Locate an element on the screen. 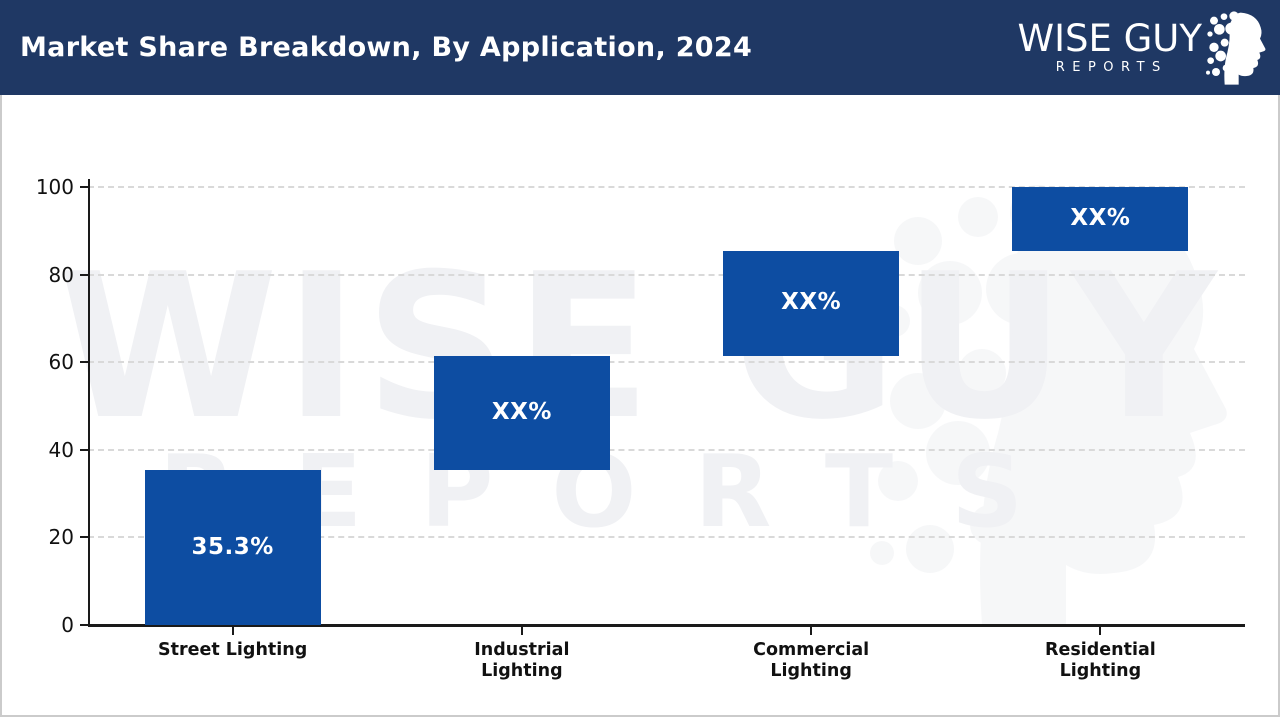 The width and height of the screenshot is (1280, 720). y-tick-label-80: 80 is located at coordinates (61, 274).